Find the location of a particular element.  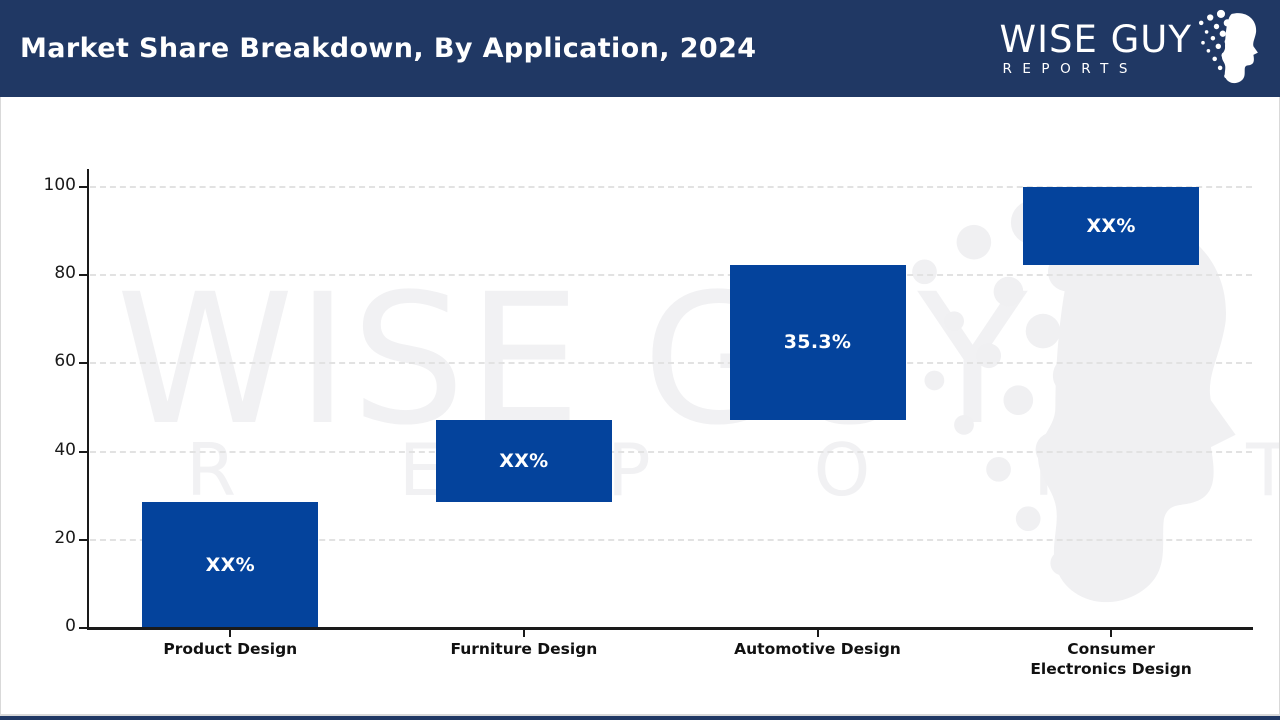

bar-product-design: XX% is located at coordinates (230, 565).